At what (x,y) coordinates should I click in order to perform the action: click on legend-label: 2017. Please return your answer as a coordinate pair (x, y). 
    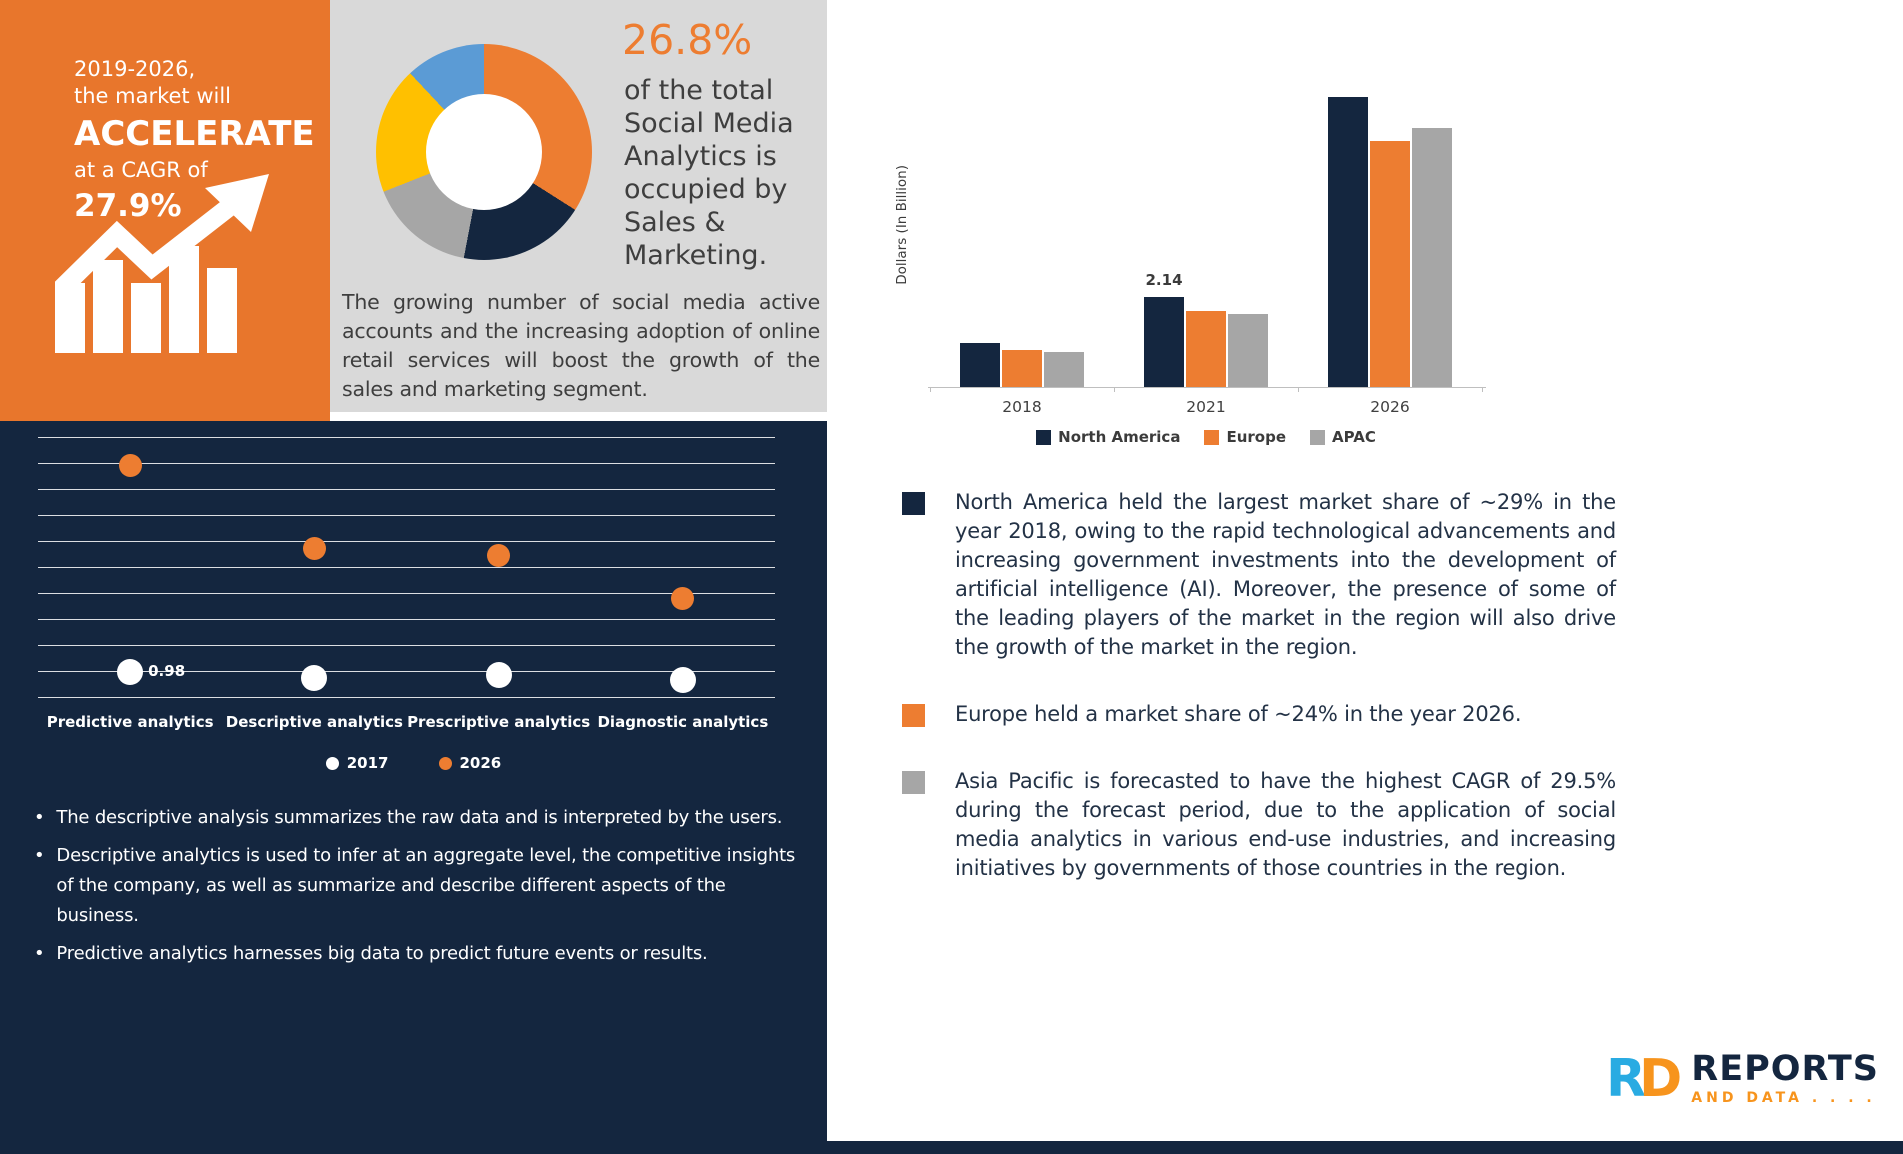
    Looking at the image, I should click on (367, 763).